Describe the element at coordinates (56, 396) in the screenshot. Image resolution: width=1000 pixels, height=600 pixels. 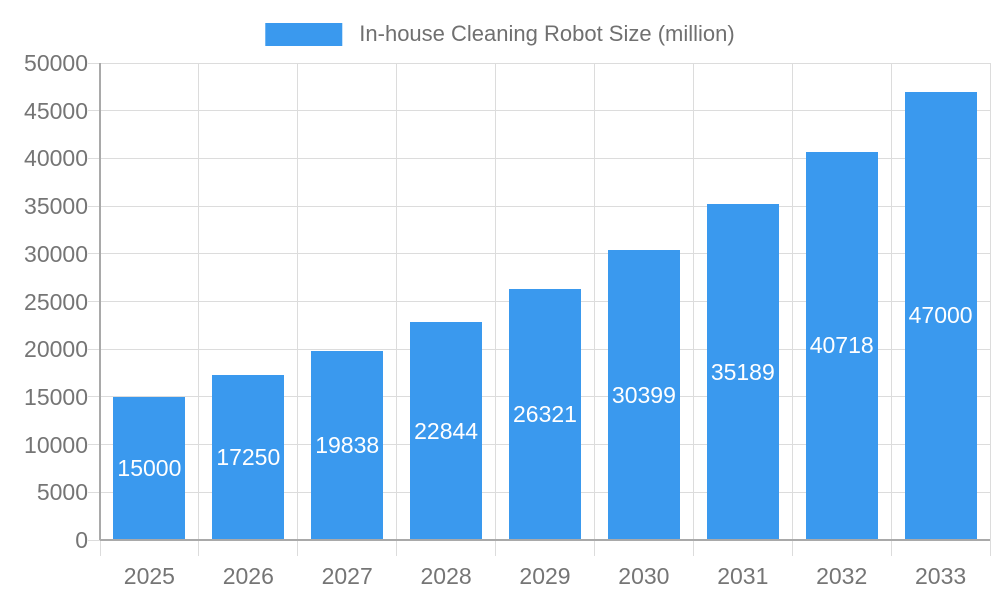
I see `y-axis-tick-label: 15000` at that location.